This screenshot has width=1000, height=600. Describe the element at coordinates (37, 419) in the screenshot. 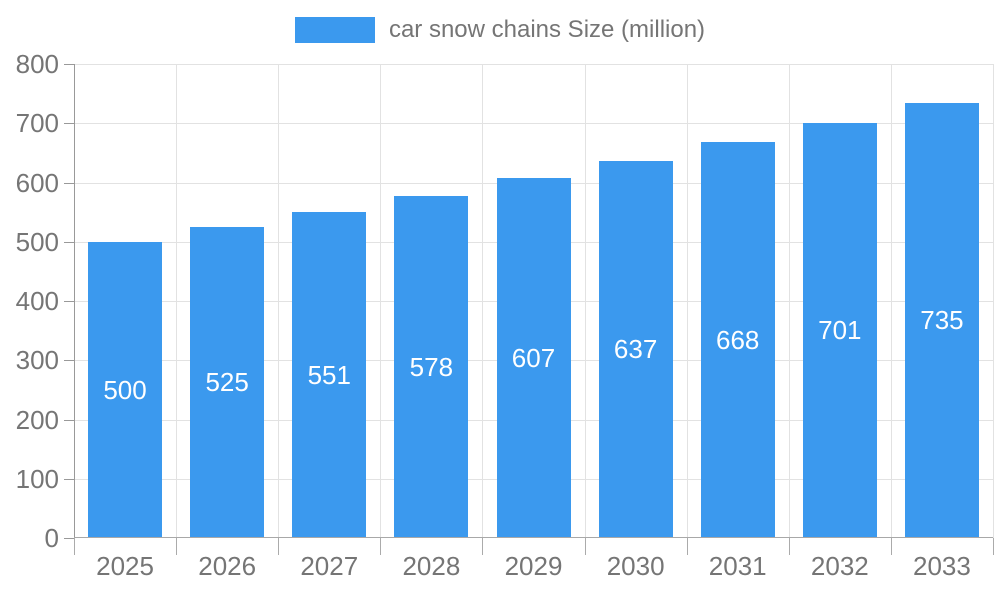

I see `y-tick-label: 200` at that location.